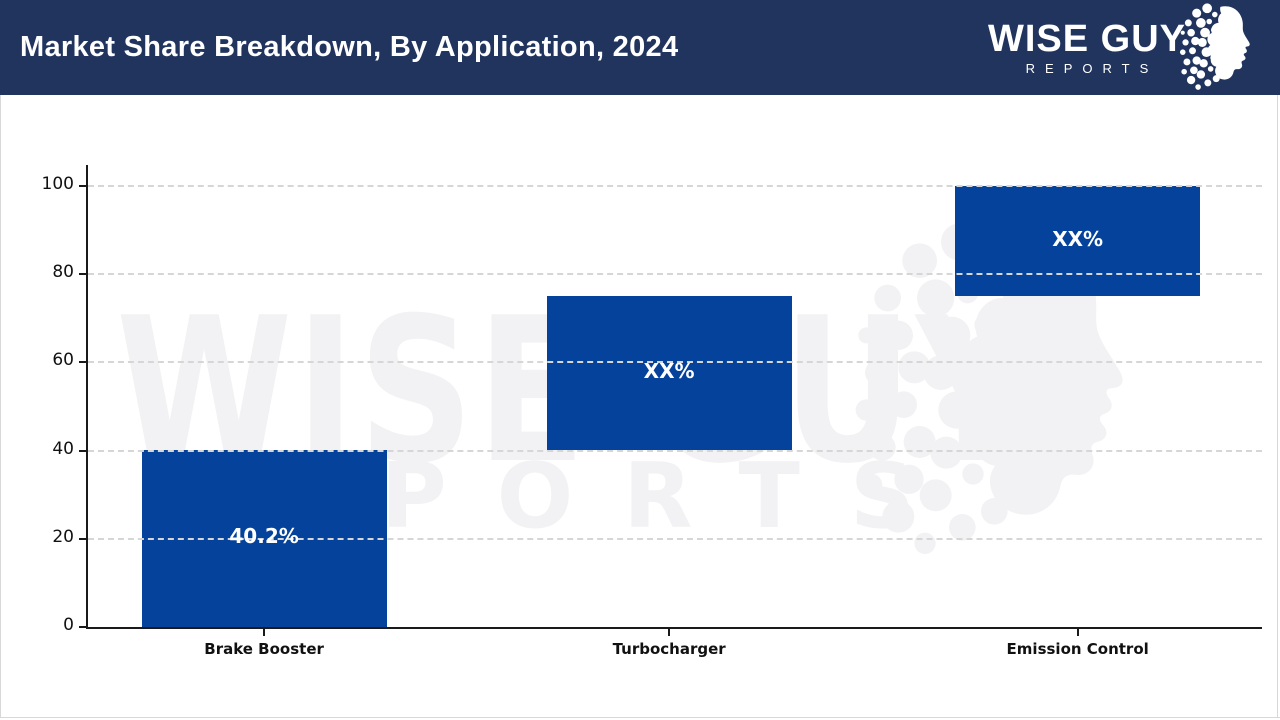  I want to click on dotted-head-logo-icon, so click(1214, 46).